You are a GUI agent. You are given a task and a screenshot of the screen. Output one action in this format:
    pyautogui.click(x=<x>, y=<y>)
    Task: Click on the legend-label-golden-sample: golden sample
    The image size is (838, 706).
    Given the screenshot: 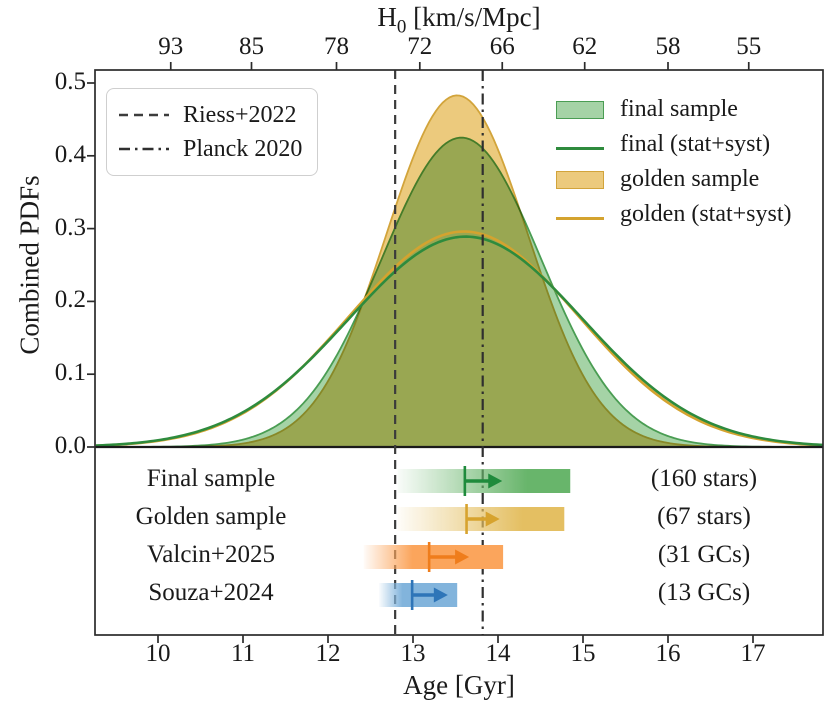 What is the action you would take?
    pyautogui.click(x=690, y=179)
    